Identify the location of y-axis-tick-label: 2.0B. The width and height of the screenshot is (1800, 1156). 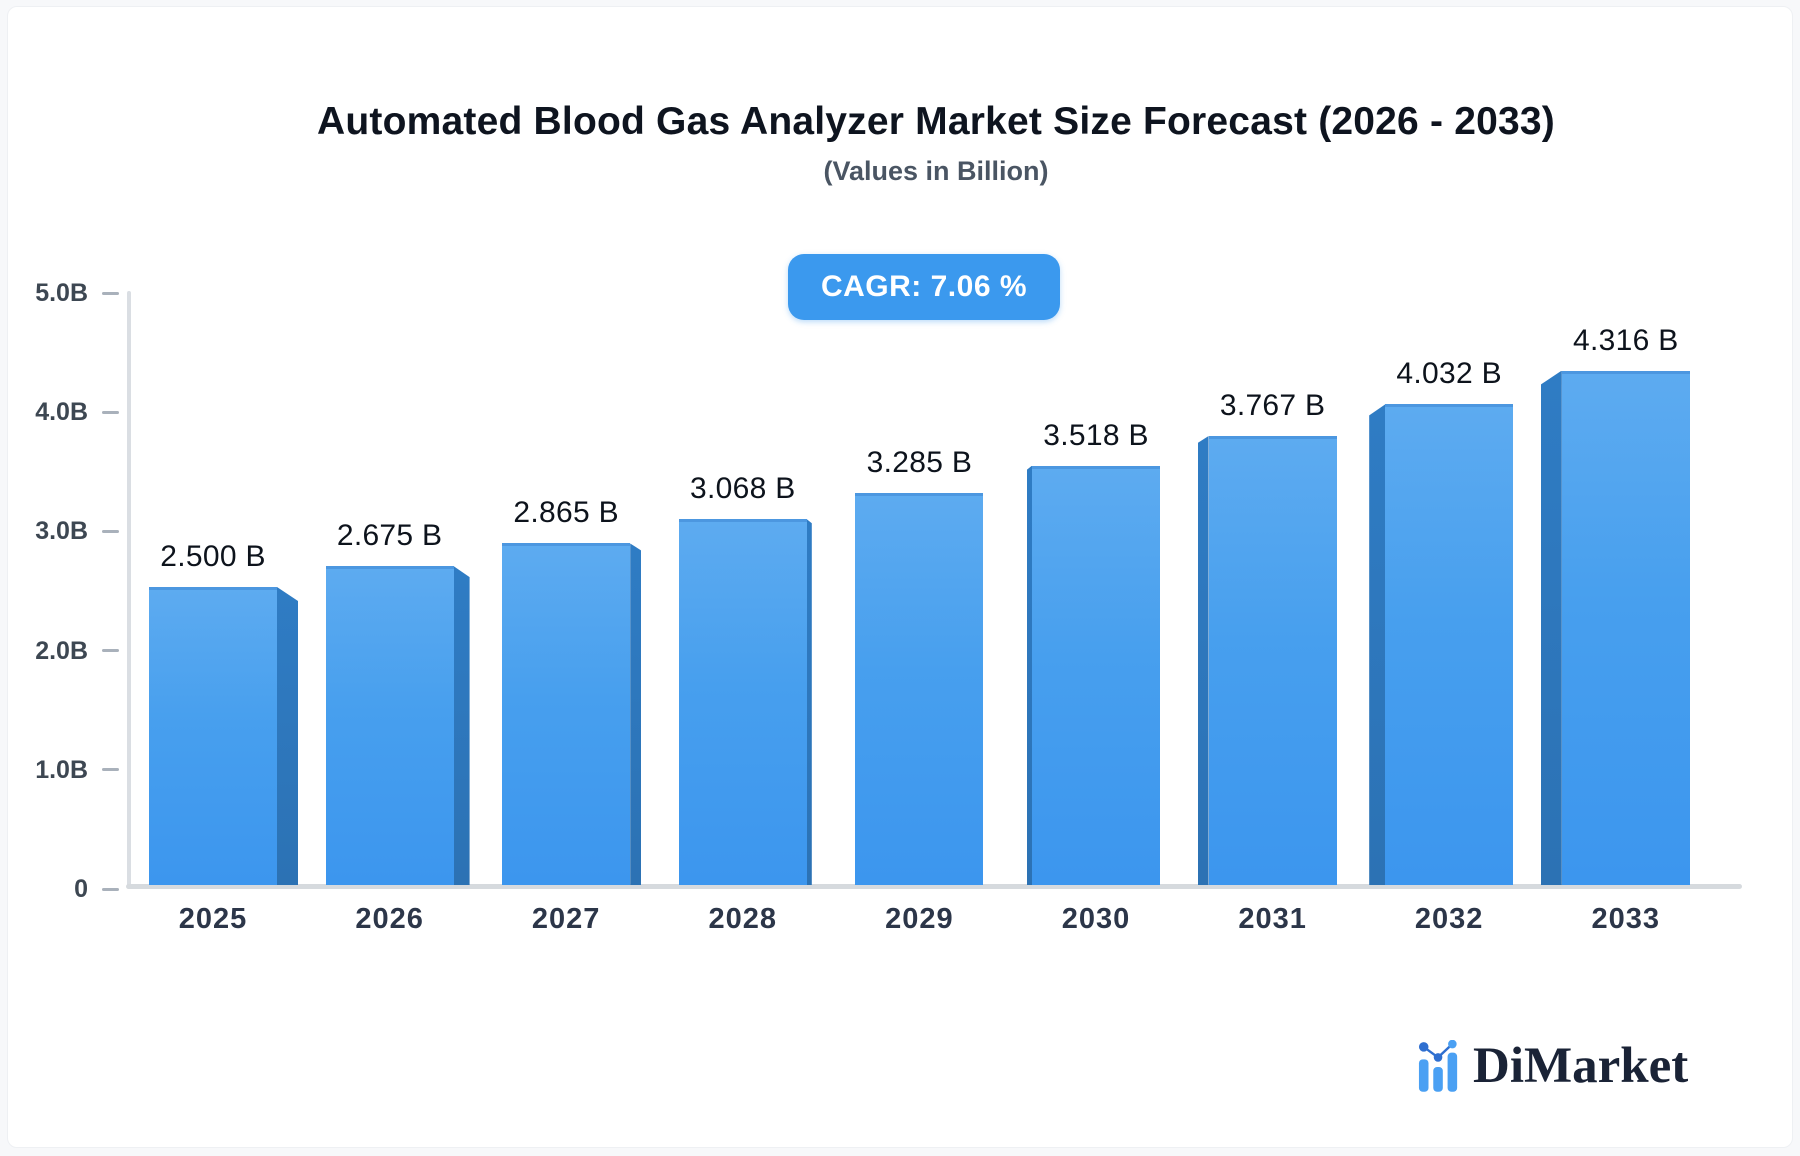
(61, 650).